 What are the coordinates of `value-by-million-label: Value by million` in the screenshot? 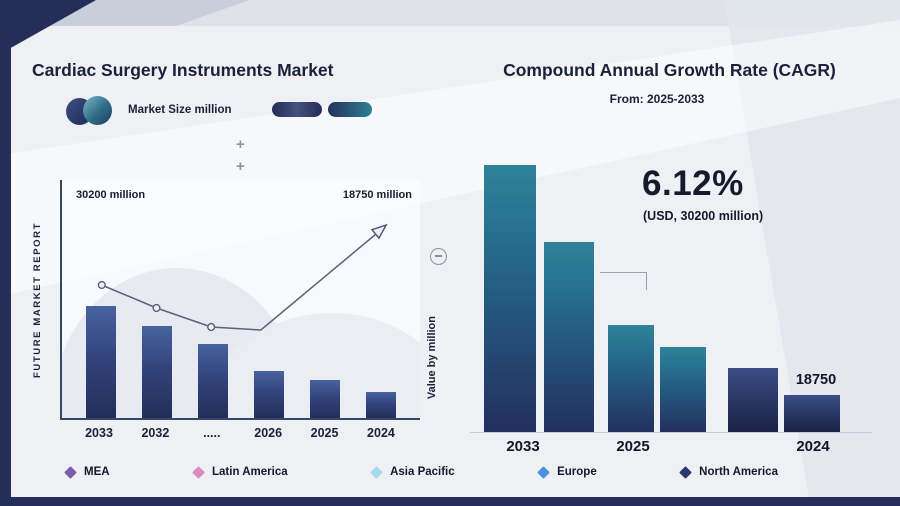 It's located at (432, 358).